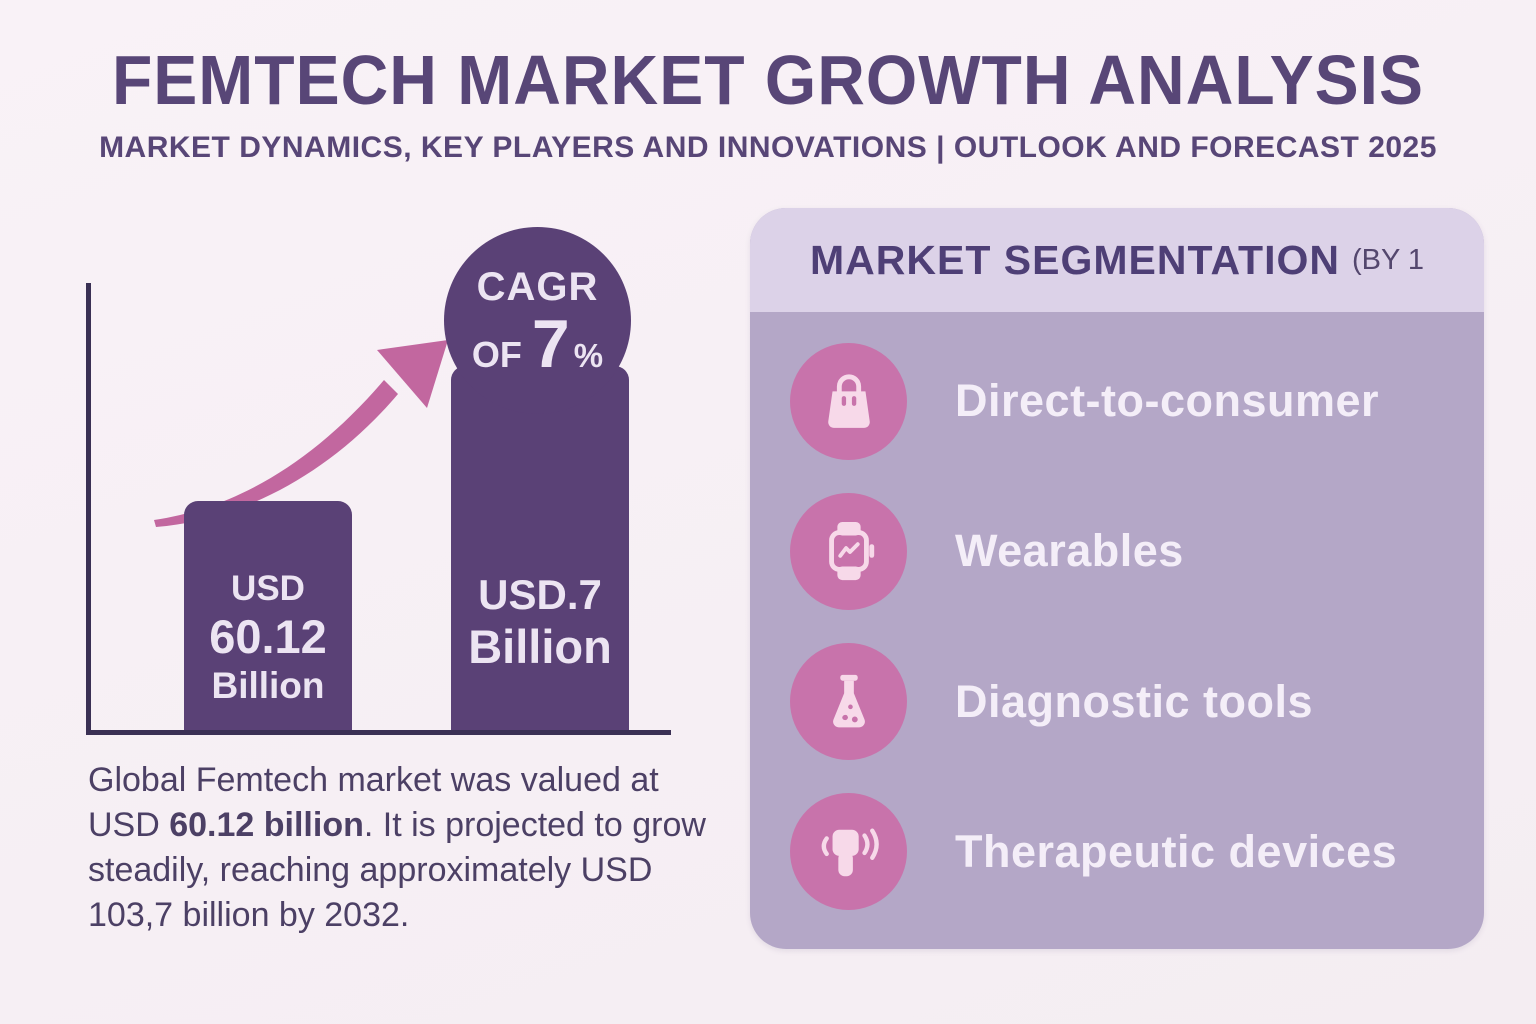  Describe the element at coordinates (848, 852) in the screenshot. I see `therapy-device-icon` at that location.